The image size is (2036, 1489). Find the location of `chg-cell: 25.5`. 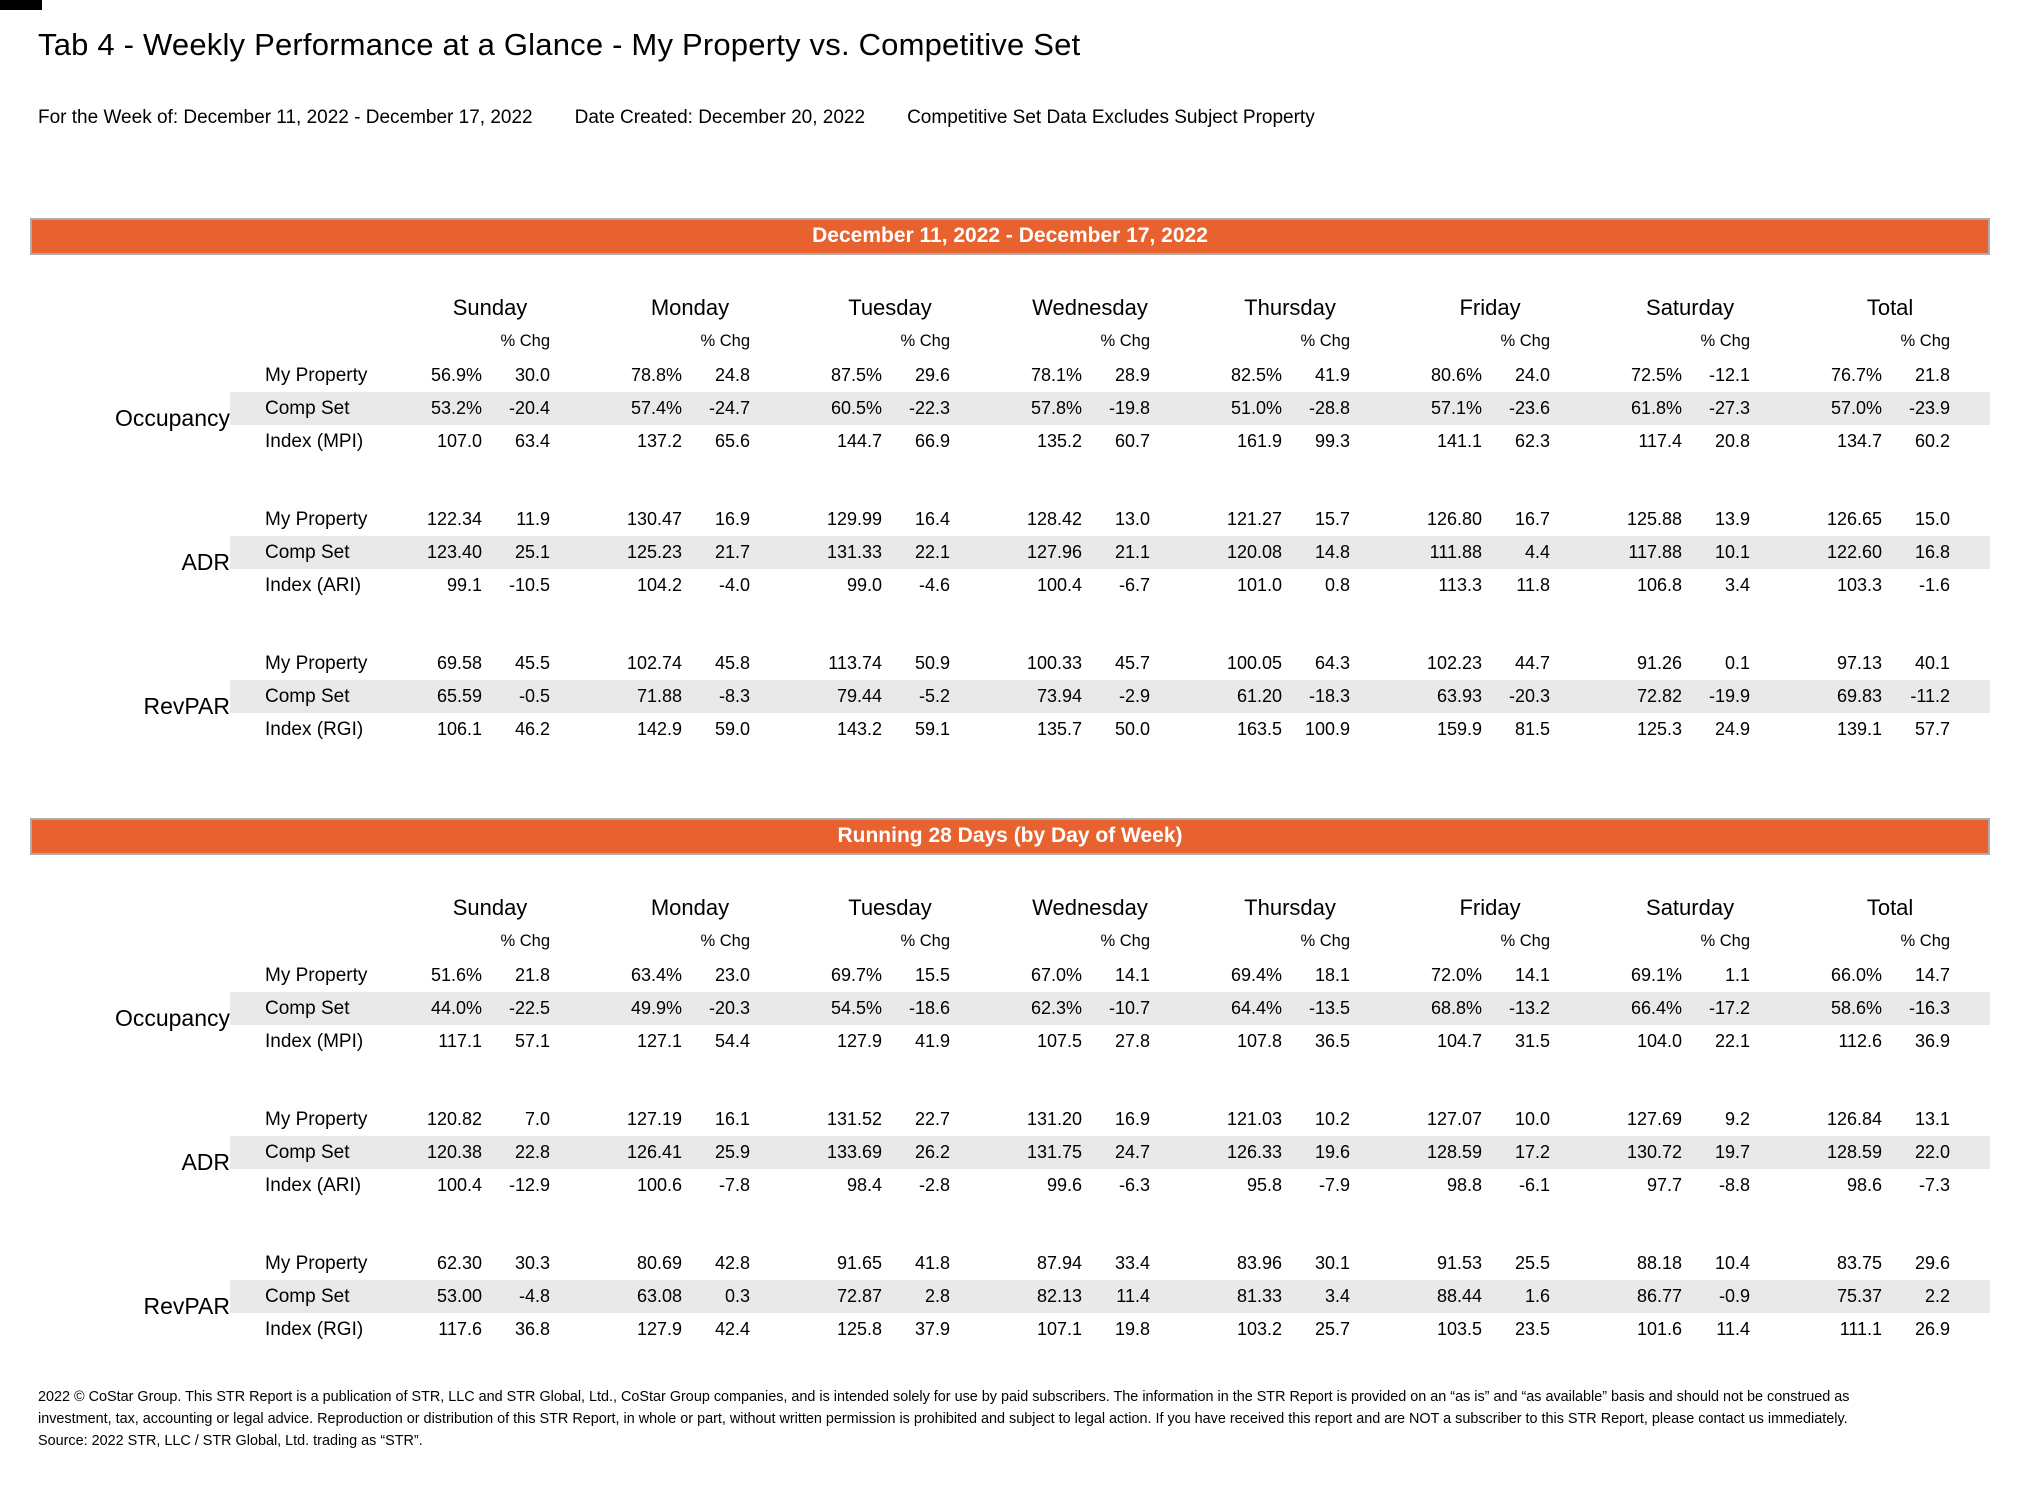

chg-cell: 25.5 is located at coordinates (1532, 1263).